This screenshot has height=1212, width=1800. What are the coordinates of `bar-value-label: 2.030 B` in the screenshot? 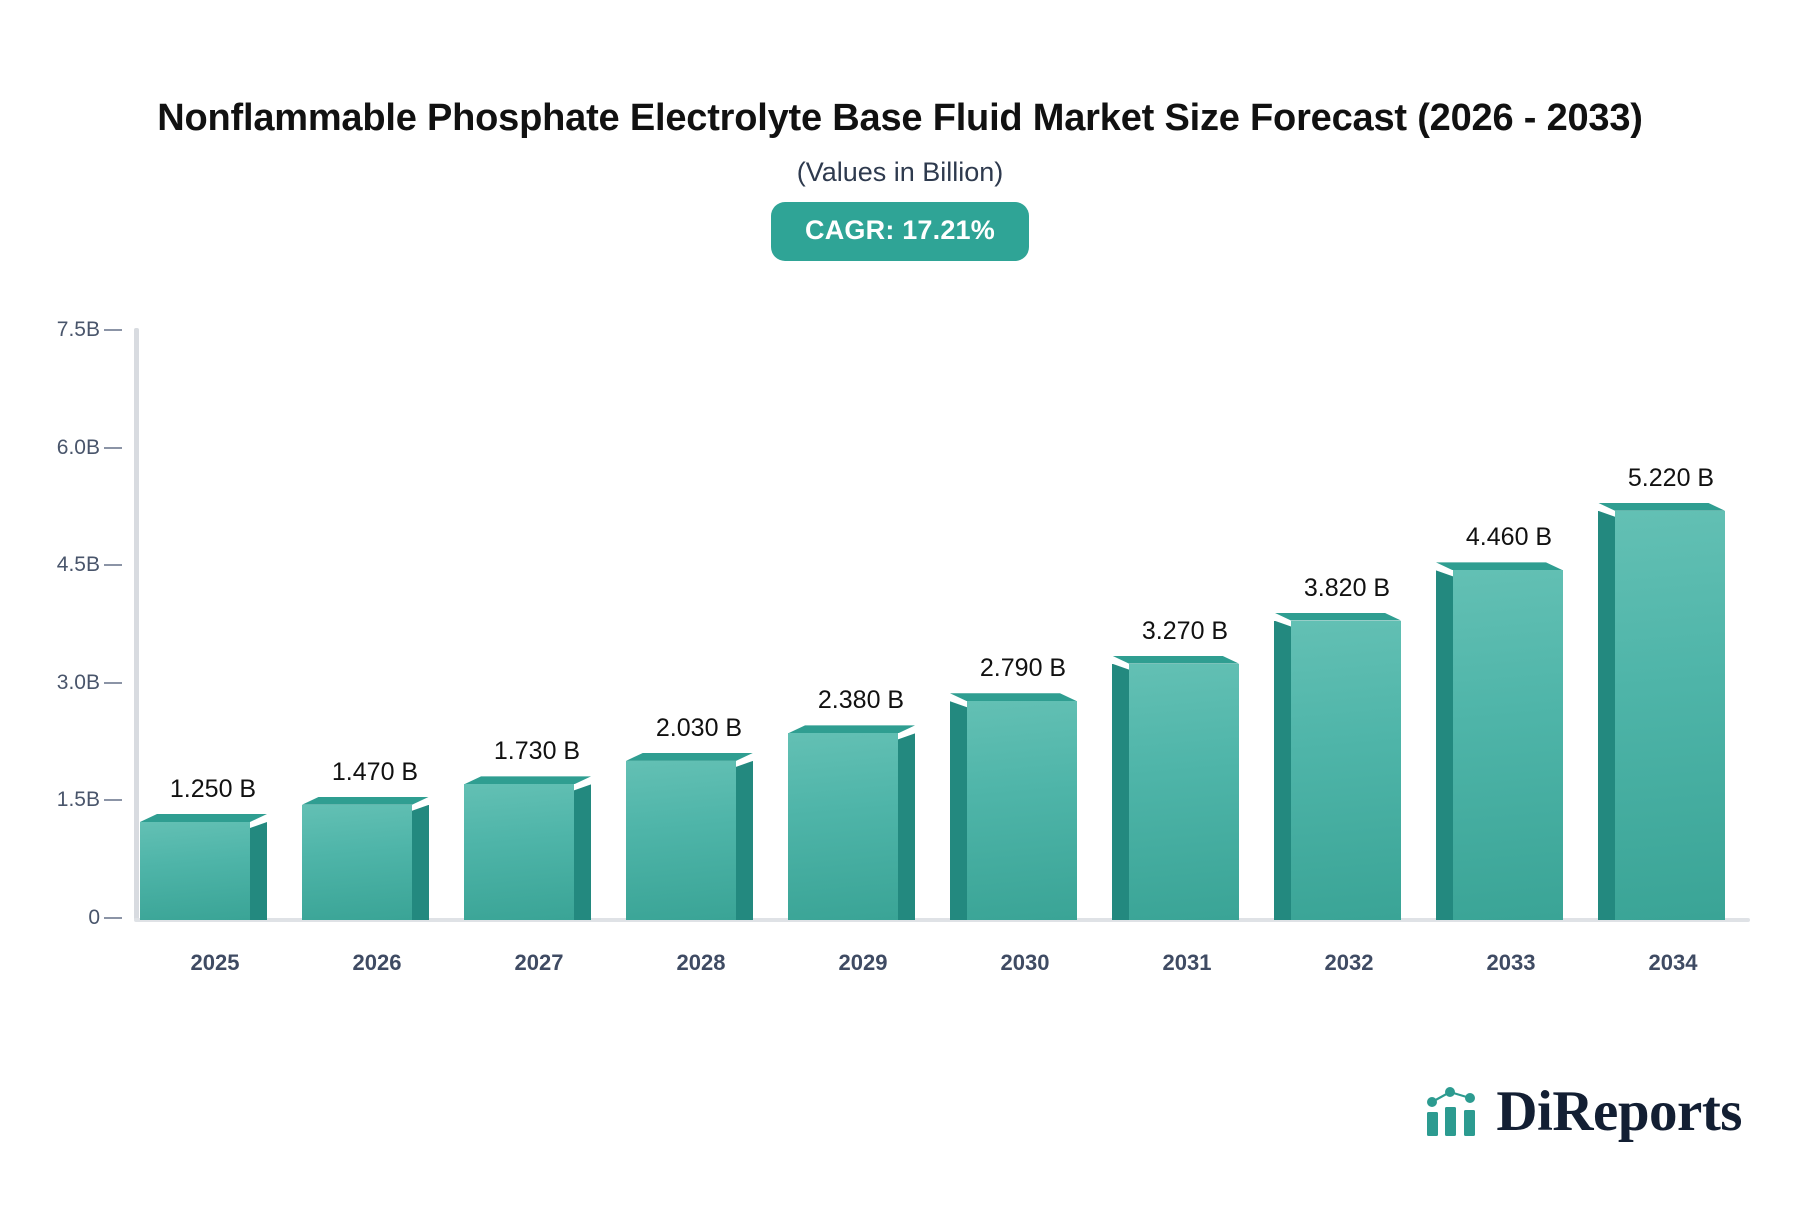 It's located at (699, 727).